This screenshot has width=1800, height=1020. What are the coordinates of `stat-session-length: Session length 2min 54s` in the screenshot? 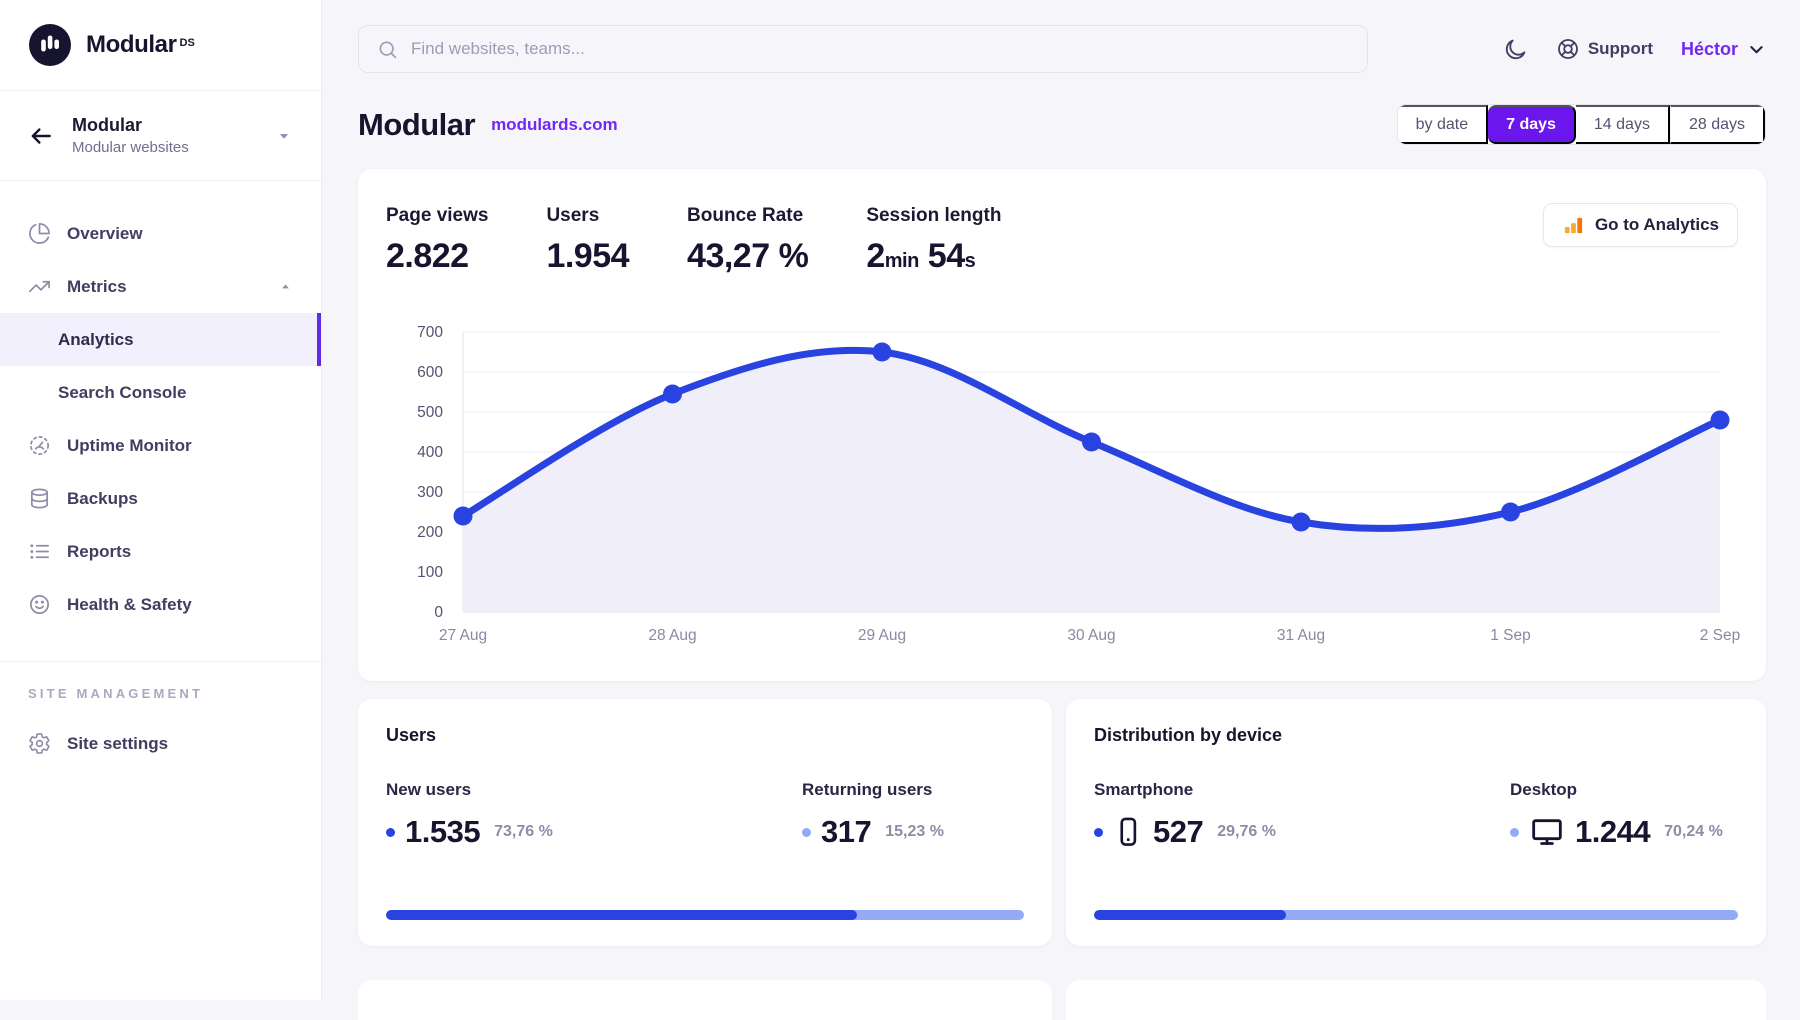 It's located at (933, 240).